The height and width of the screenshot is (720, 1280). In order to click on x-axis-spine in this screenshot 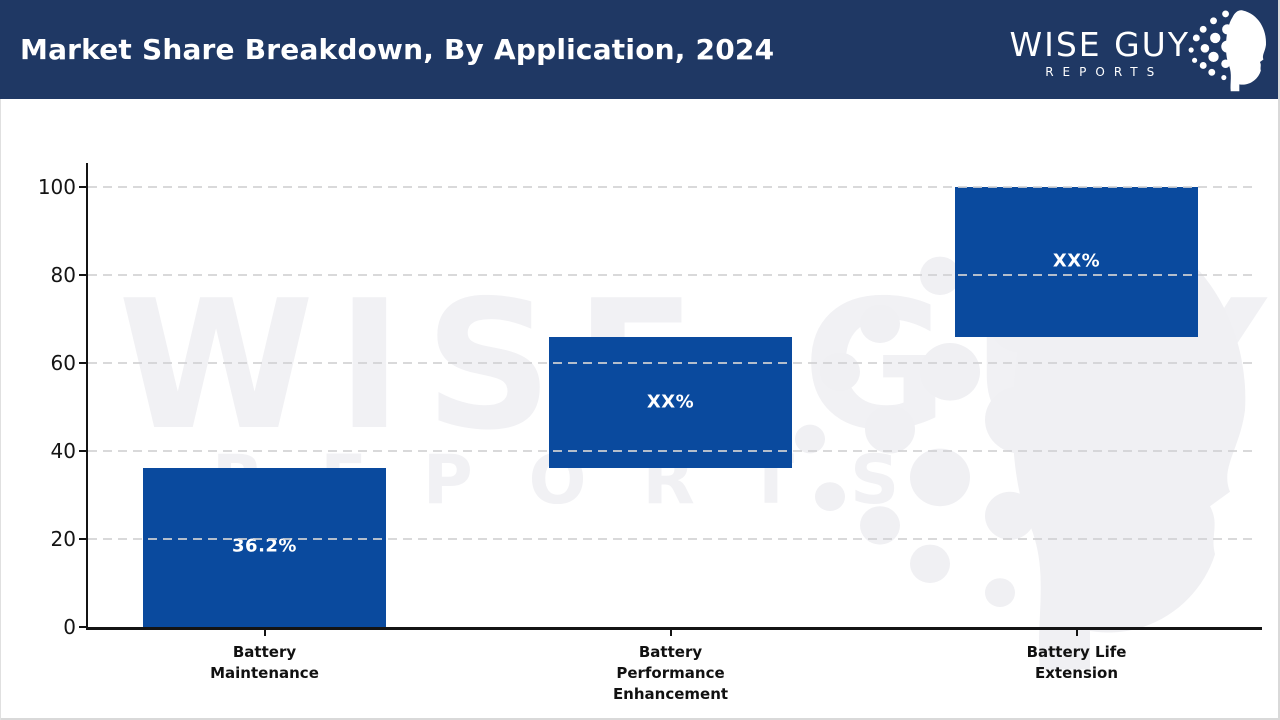, I will do `click(674, 628)`.